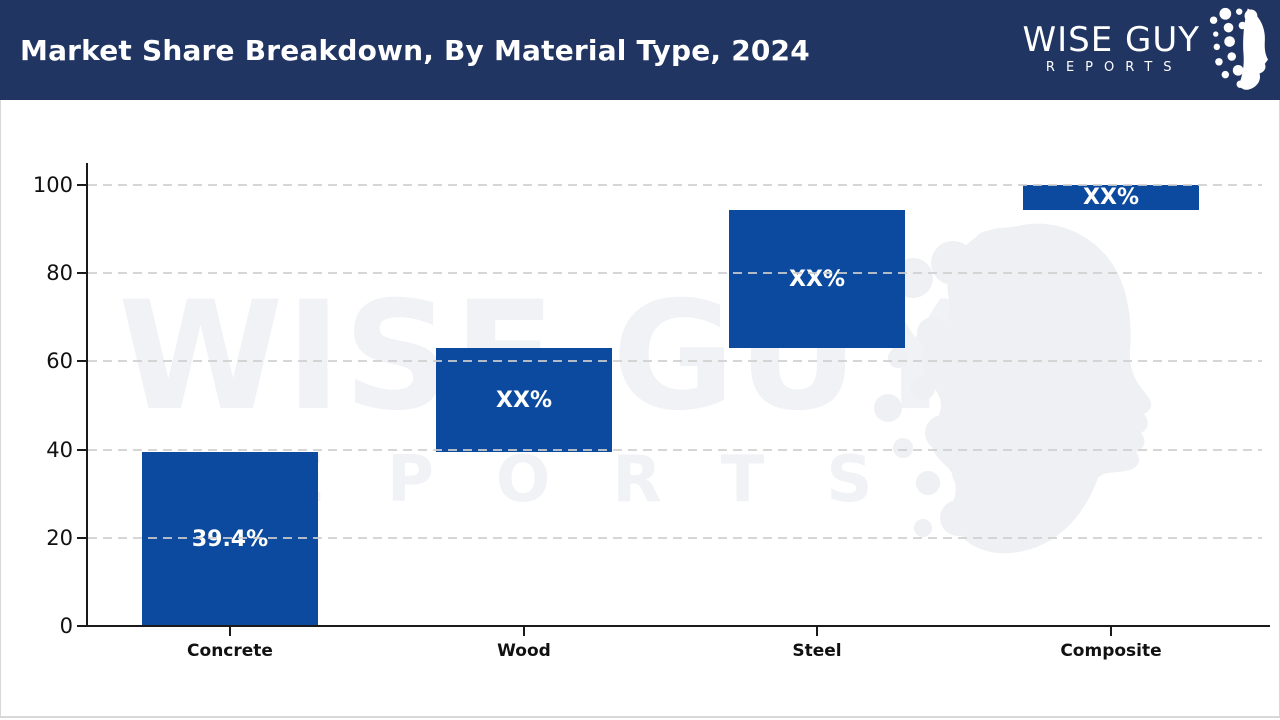 Image resolution: width=1280 pixels, height=720 pixels. Describe the element at coordinates (1111, 651) in the screenshot. I see `x-category-label-composite: Composite` at that location.